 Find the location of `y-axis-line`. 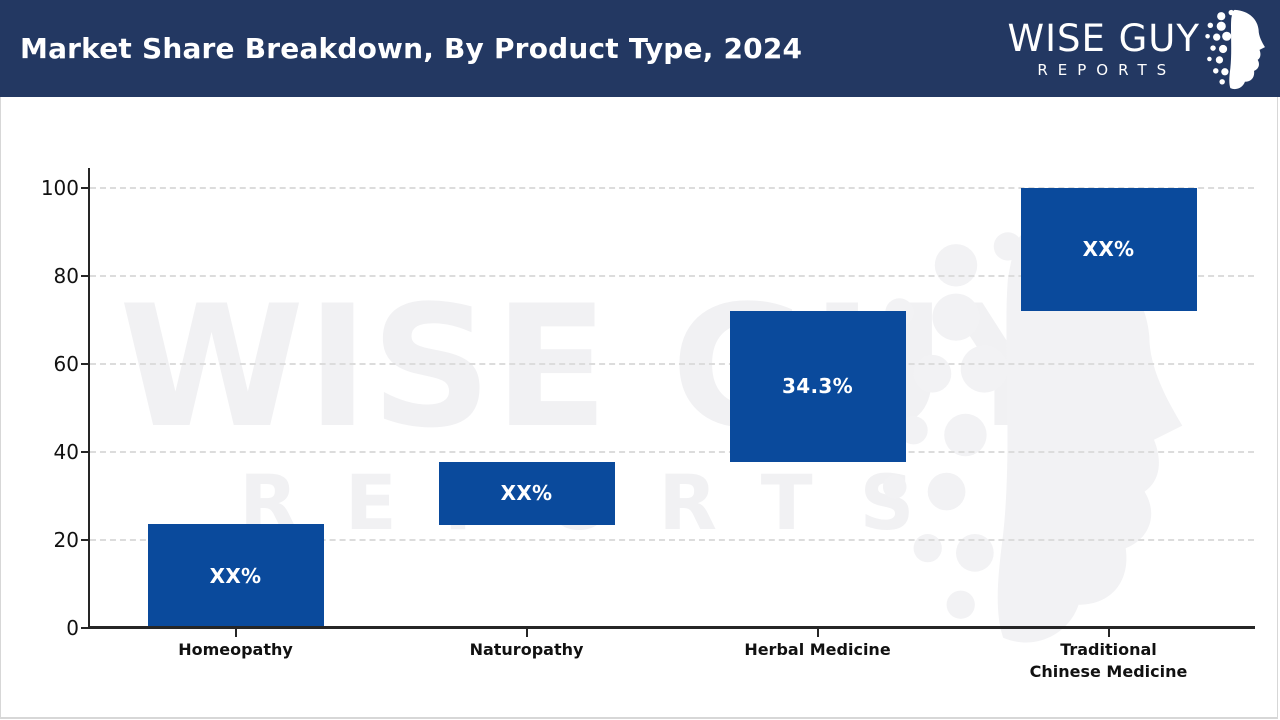

y-axis-line is located at coordinates (89, 398).